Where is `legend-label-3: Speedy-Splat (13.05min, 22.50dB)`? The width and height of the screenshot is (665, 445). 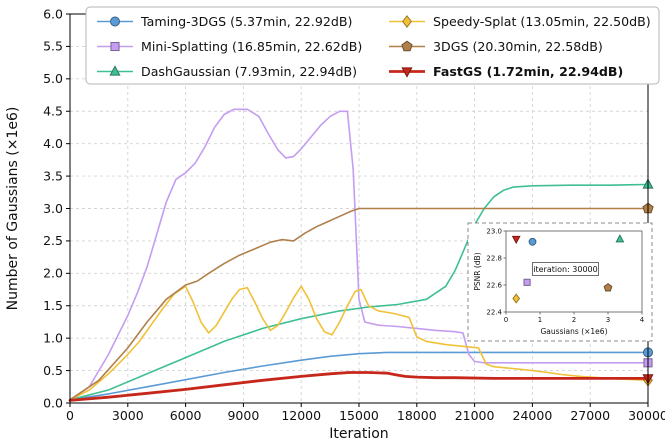
legend-label-3: Speedy-Splat (13.05min, 22.50dB) is located at coordinates (542, 21).